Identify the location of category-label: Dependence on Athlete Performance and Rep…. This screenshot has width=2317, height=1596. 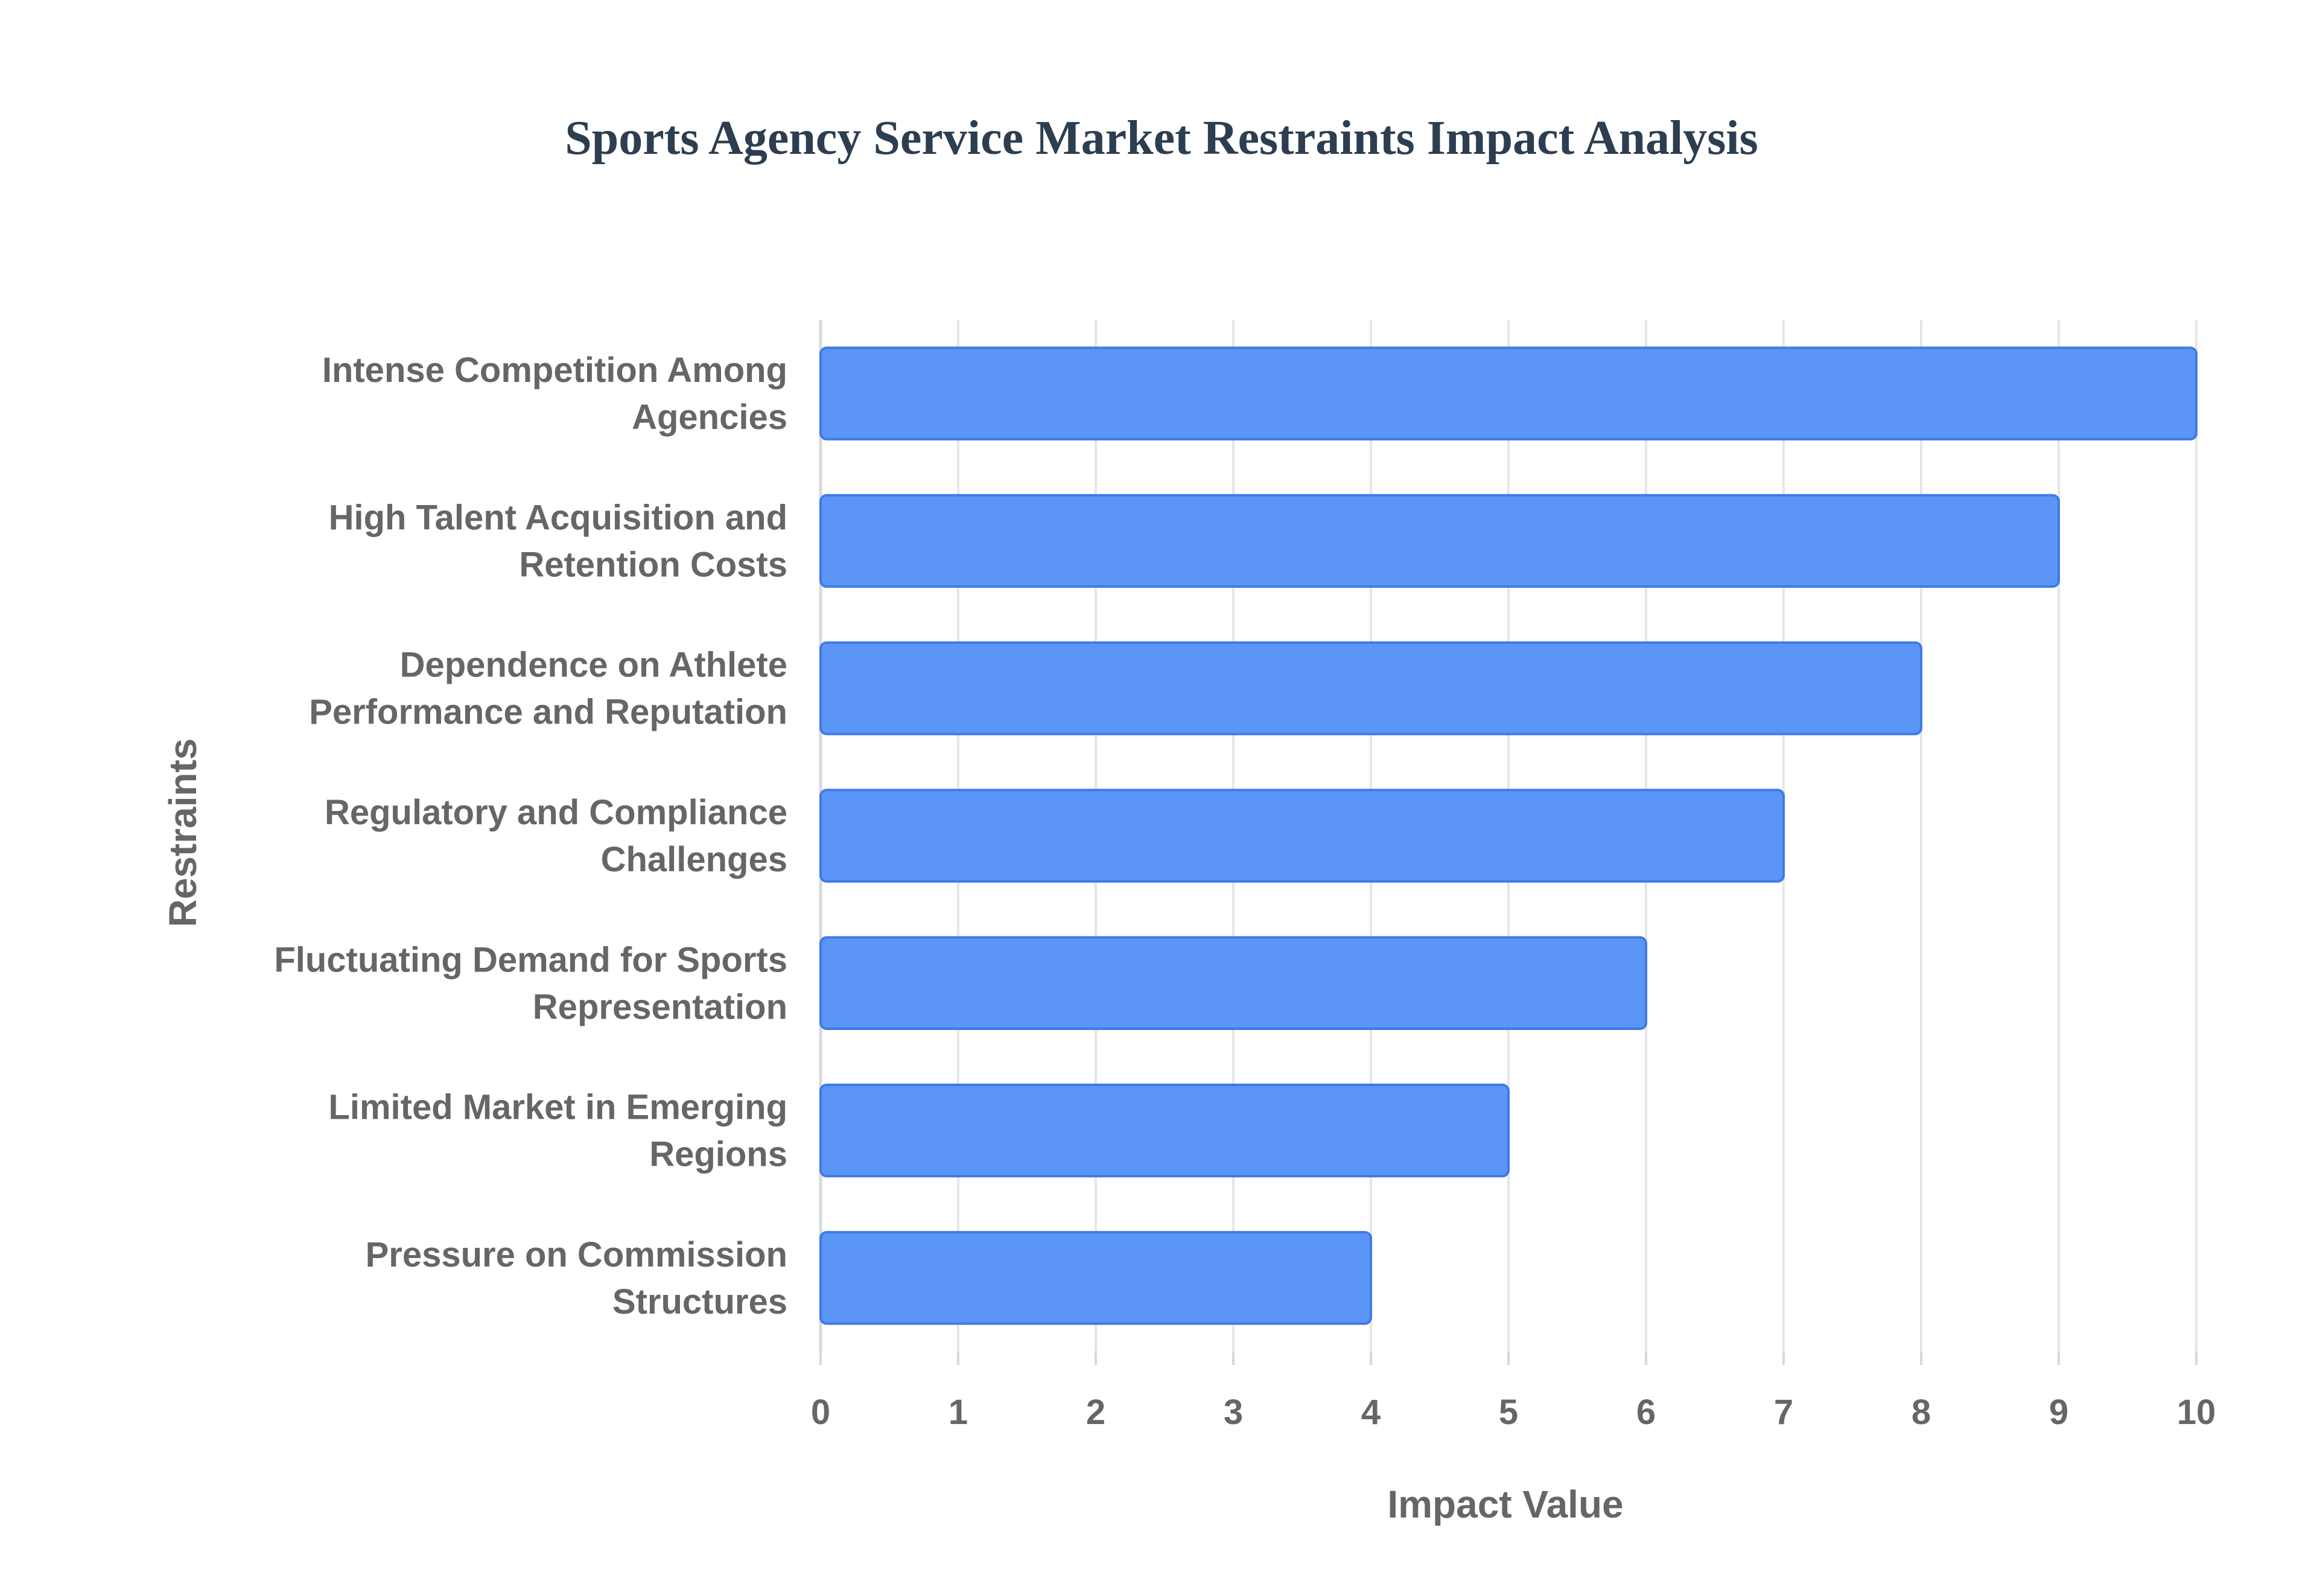
(548, 689).